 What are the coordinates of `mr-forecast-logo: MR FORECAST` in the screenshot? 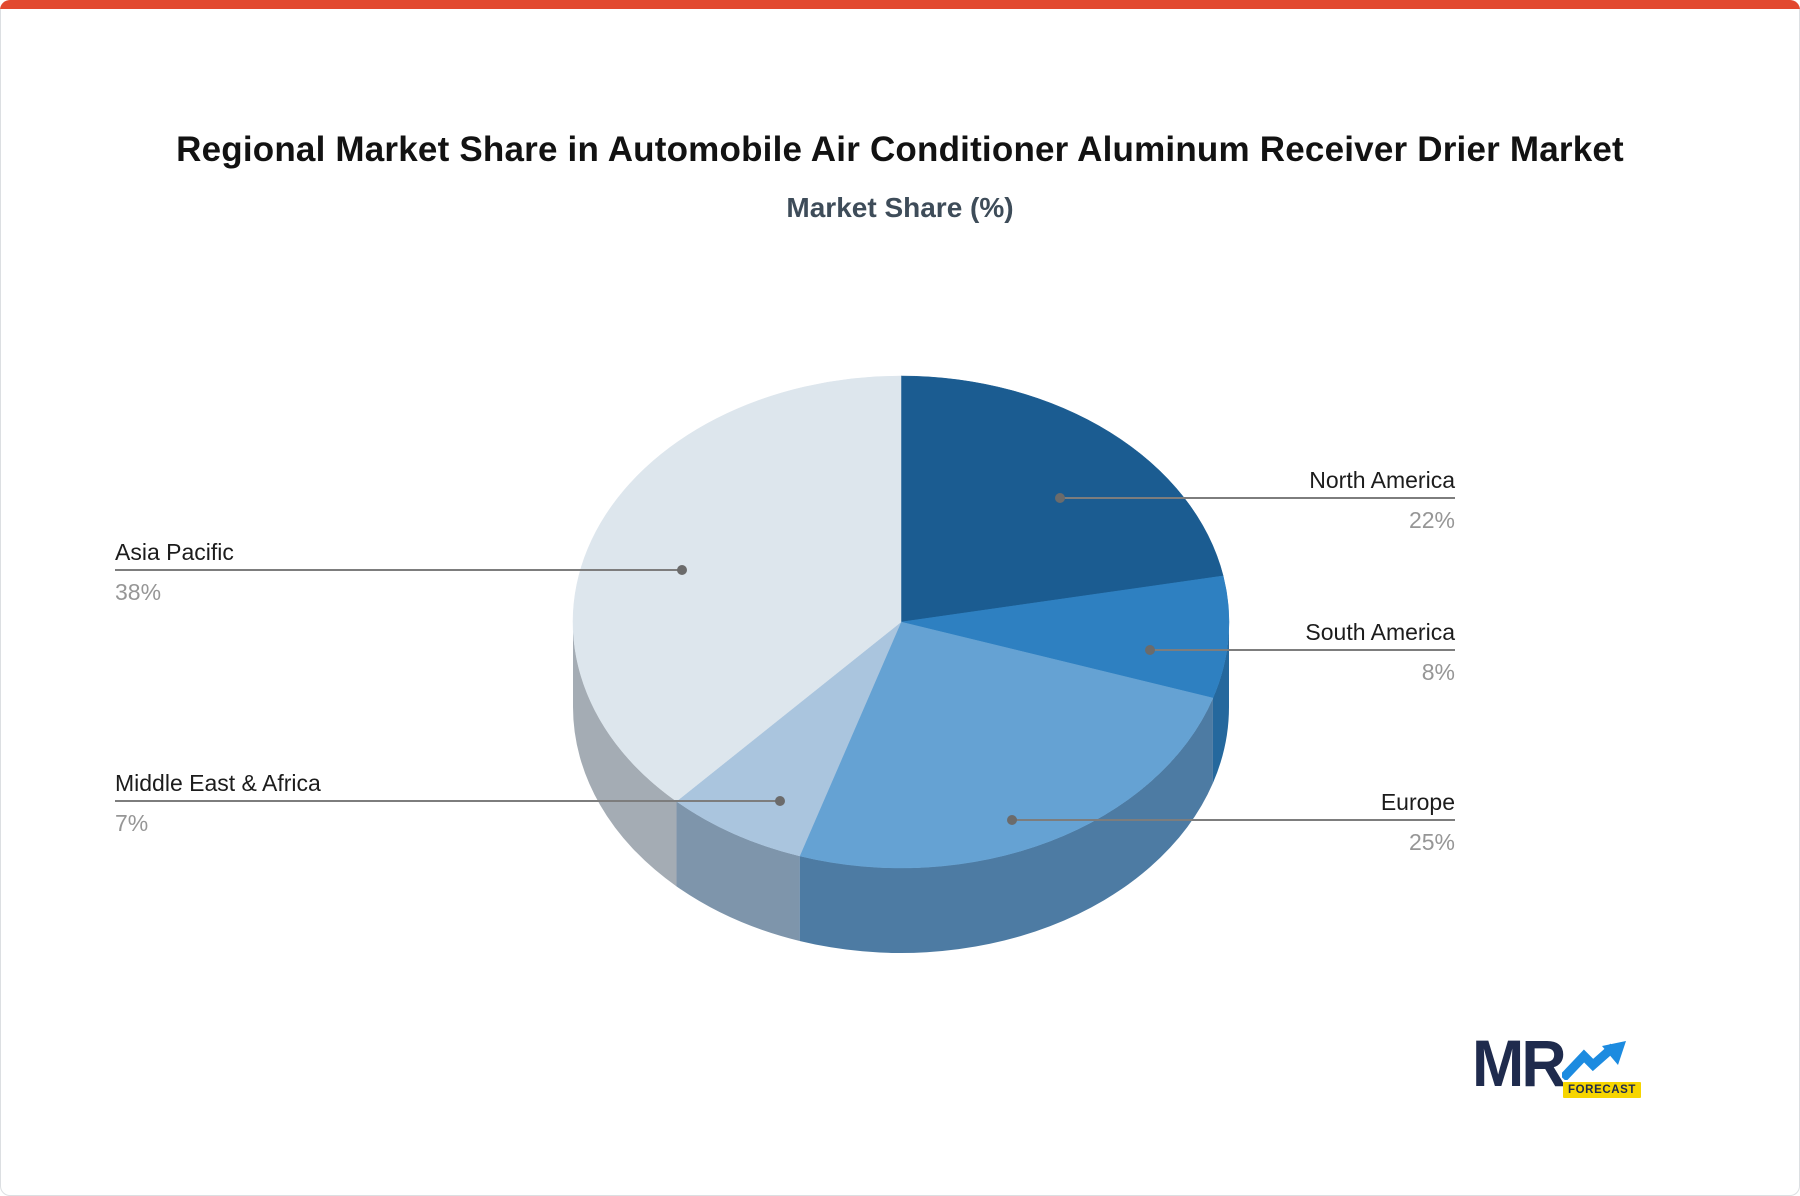 It's located at (1559, 1071).